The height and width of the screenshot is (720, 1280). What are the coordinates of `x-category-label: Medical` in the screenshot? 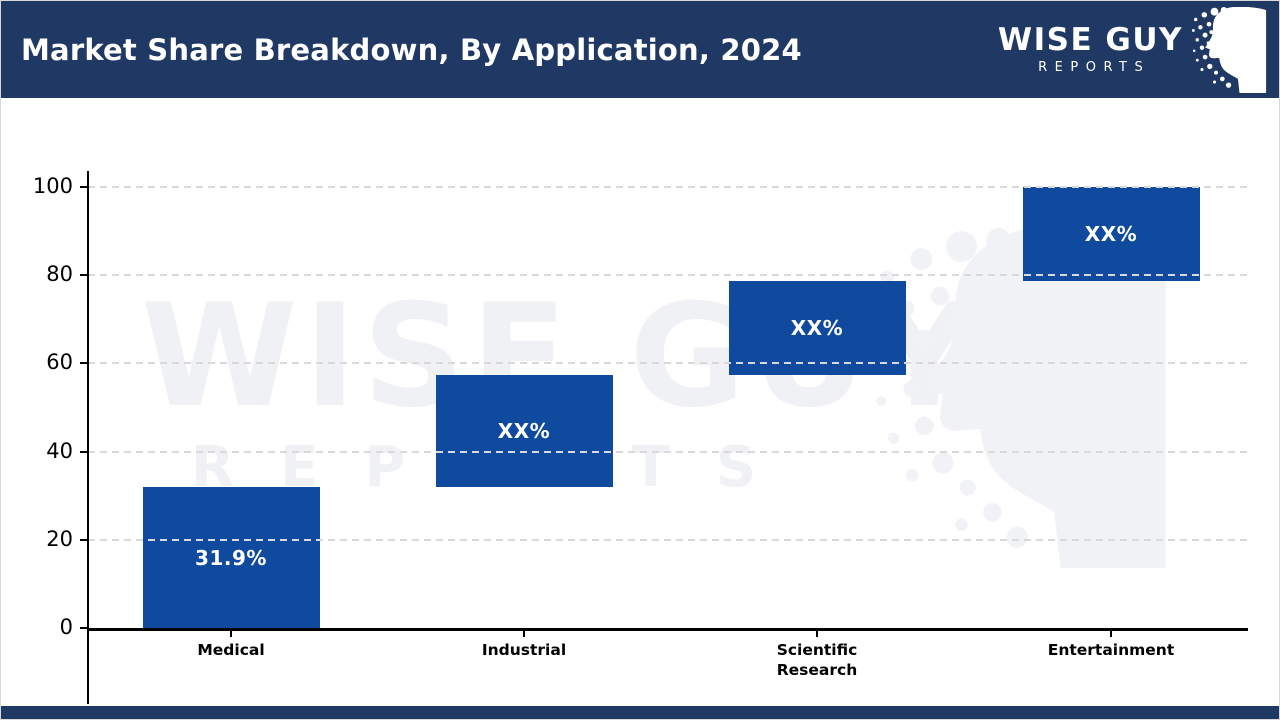 It's located at (231, 650).